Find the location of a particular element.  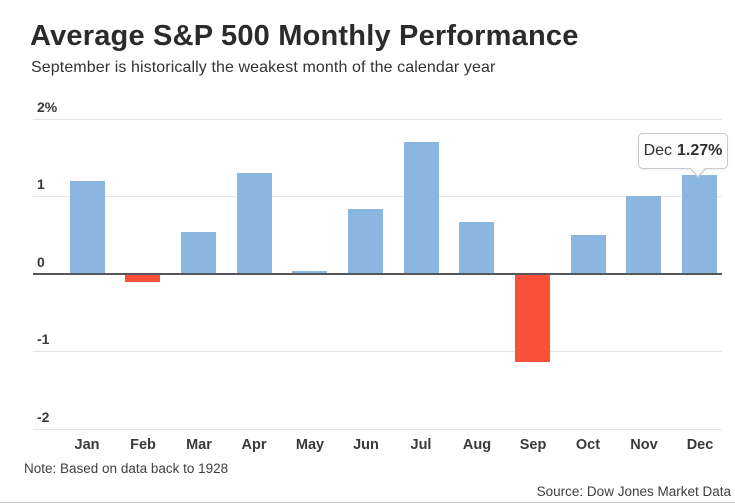

x-axis-tick-sep: Sep is located at coordinates (533, 445).